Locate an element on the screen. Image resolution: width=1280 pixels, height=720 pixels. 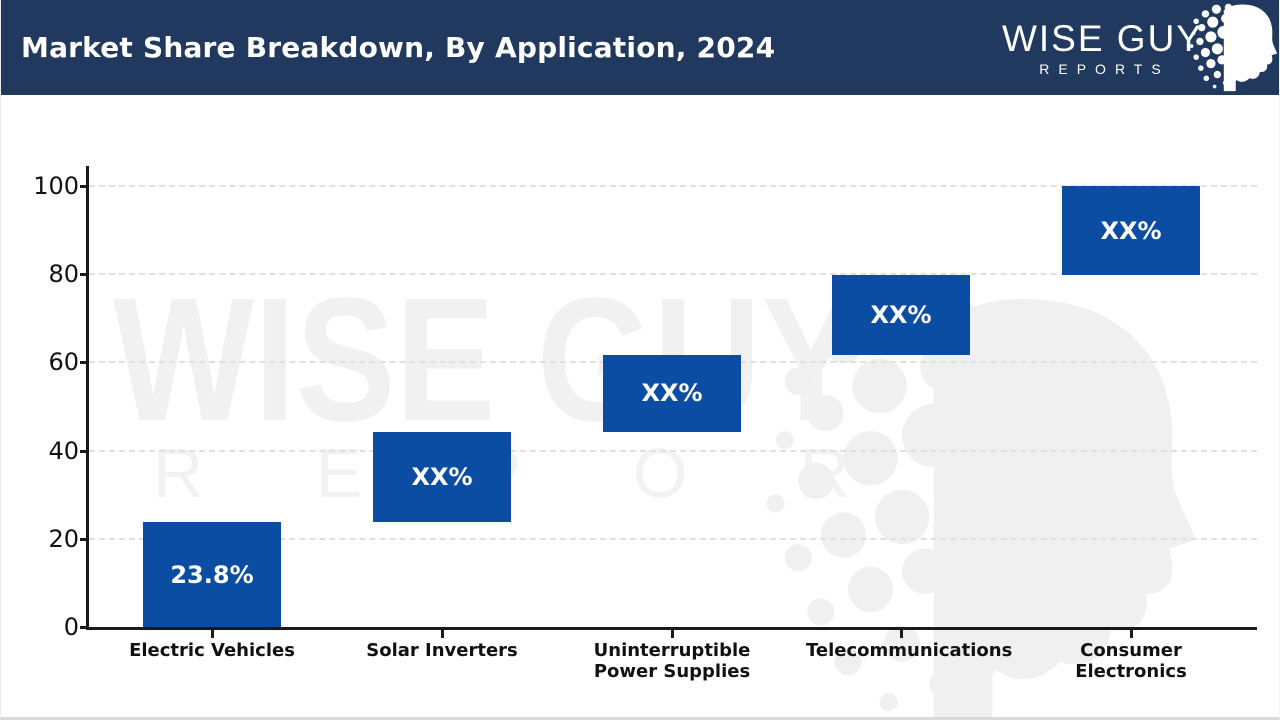
bar-value-label: 23.8% is located at coordinates (212, 574).